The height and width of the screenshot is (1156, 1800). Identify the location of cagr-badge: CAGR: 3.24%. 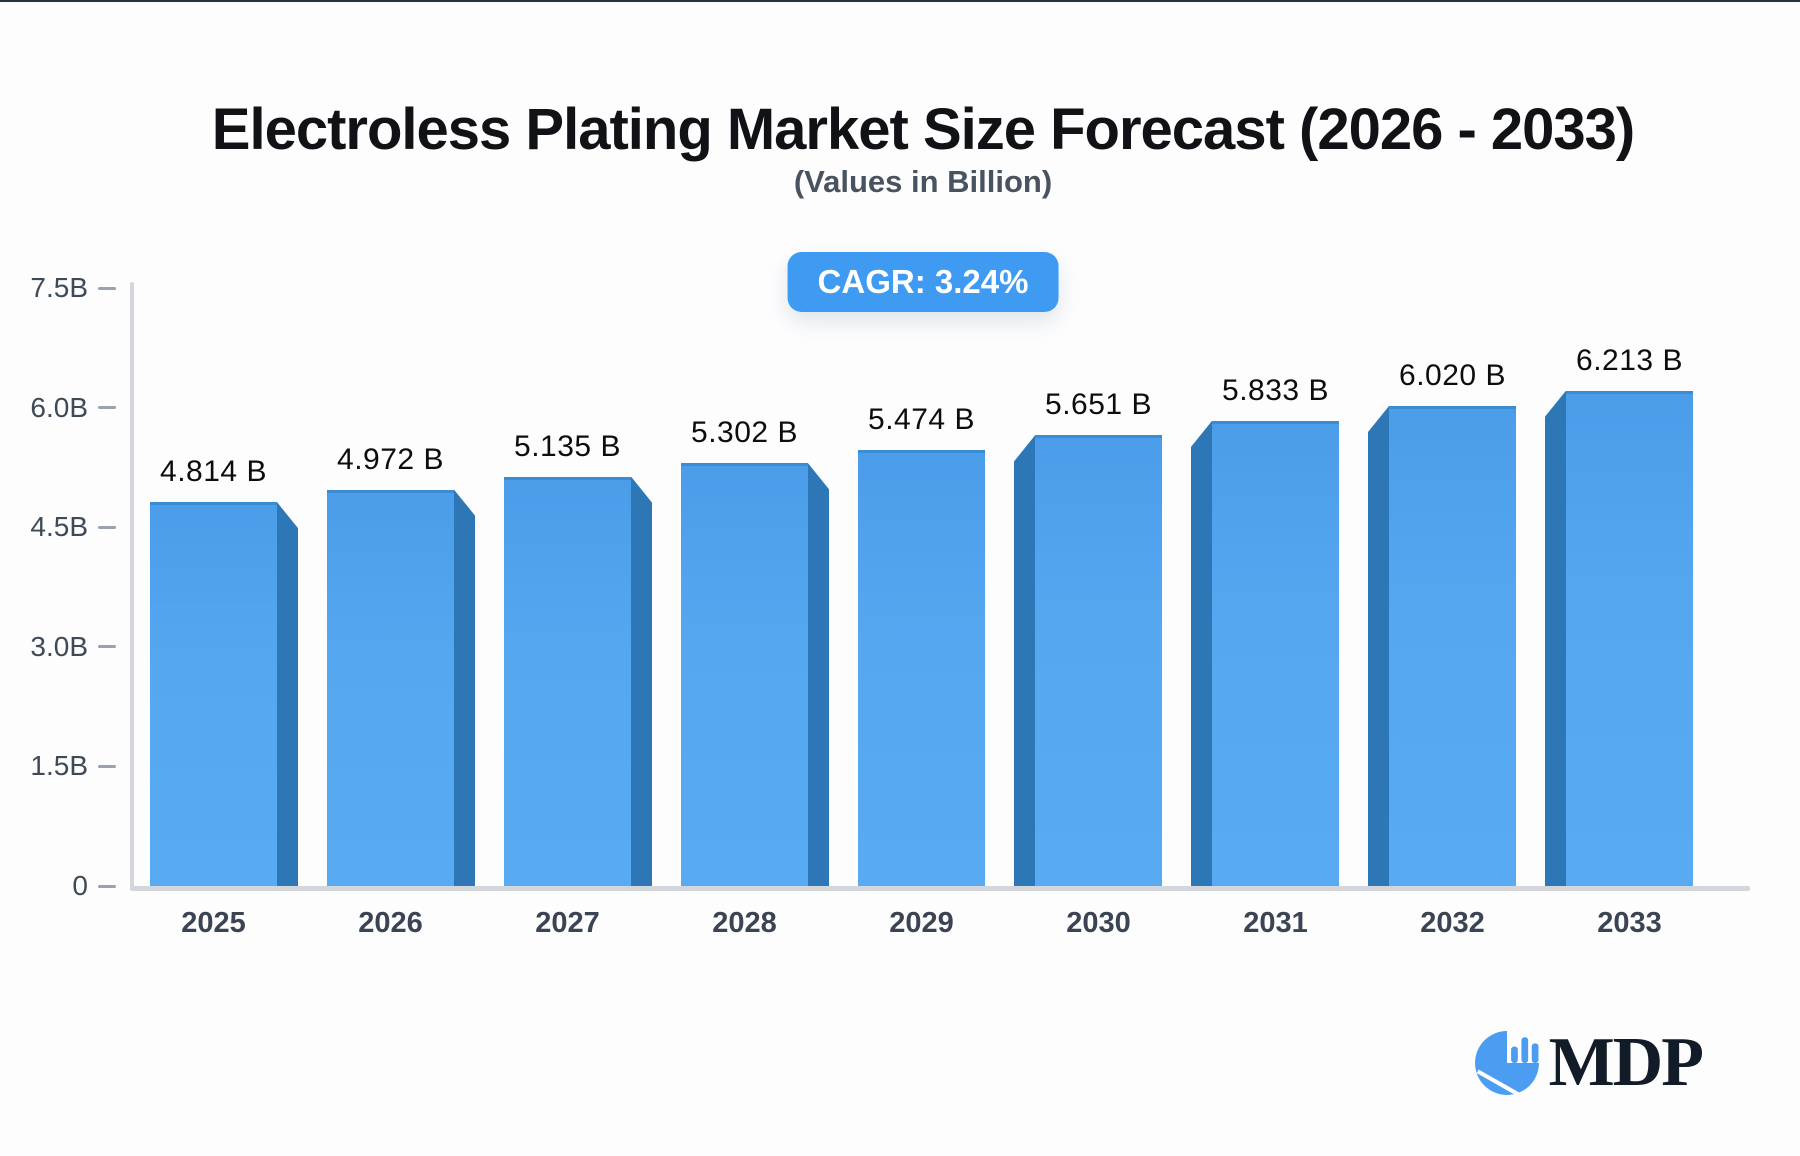
(923, 282).